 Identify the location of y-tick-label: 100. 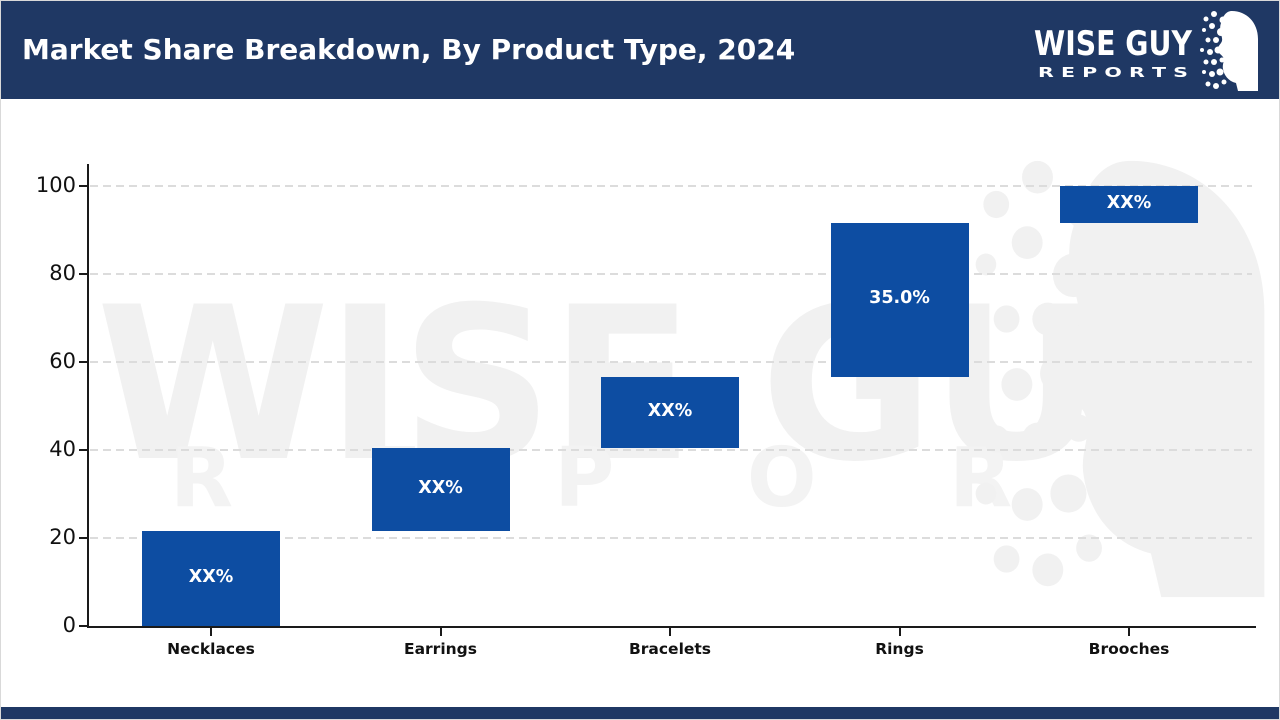
(55, 185).